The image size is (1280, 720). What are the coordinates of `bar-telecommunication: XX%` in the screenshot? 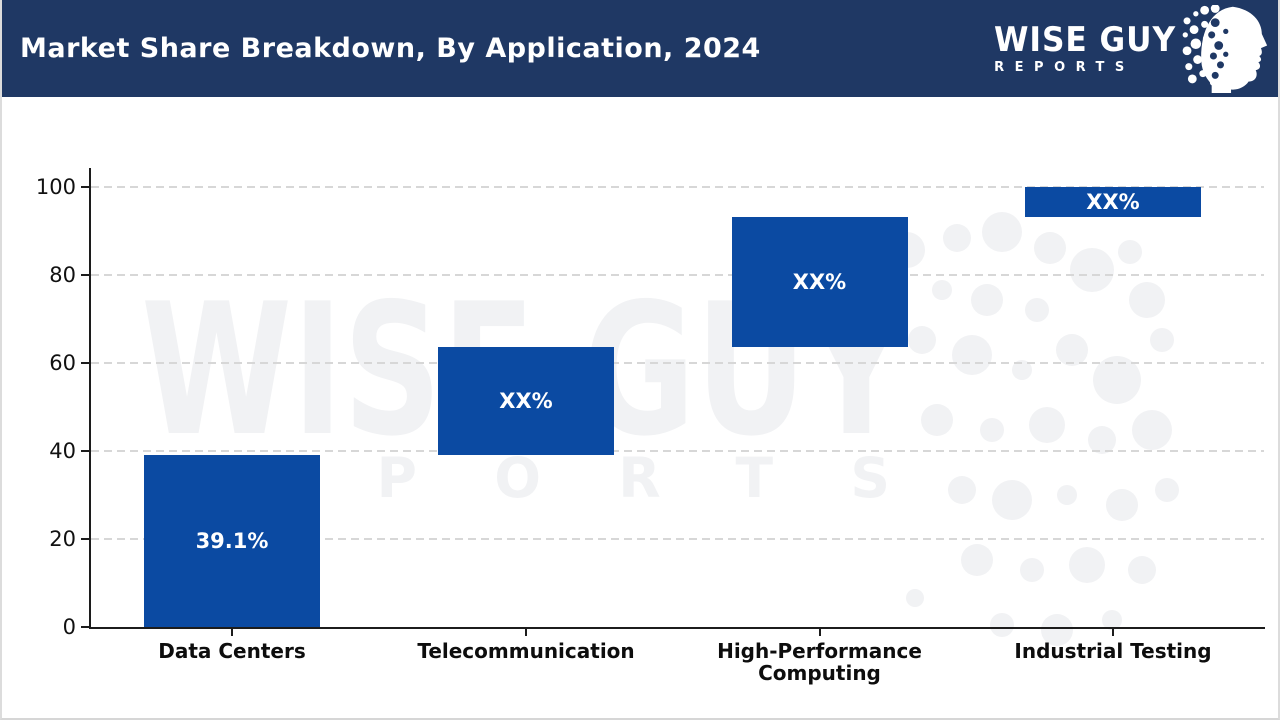 It's located at (526, 401).